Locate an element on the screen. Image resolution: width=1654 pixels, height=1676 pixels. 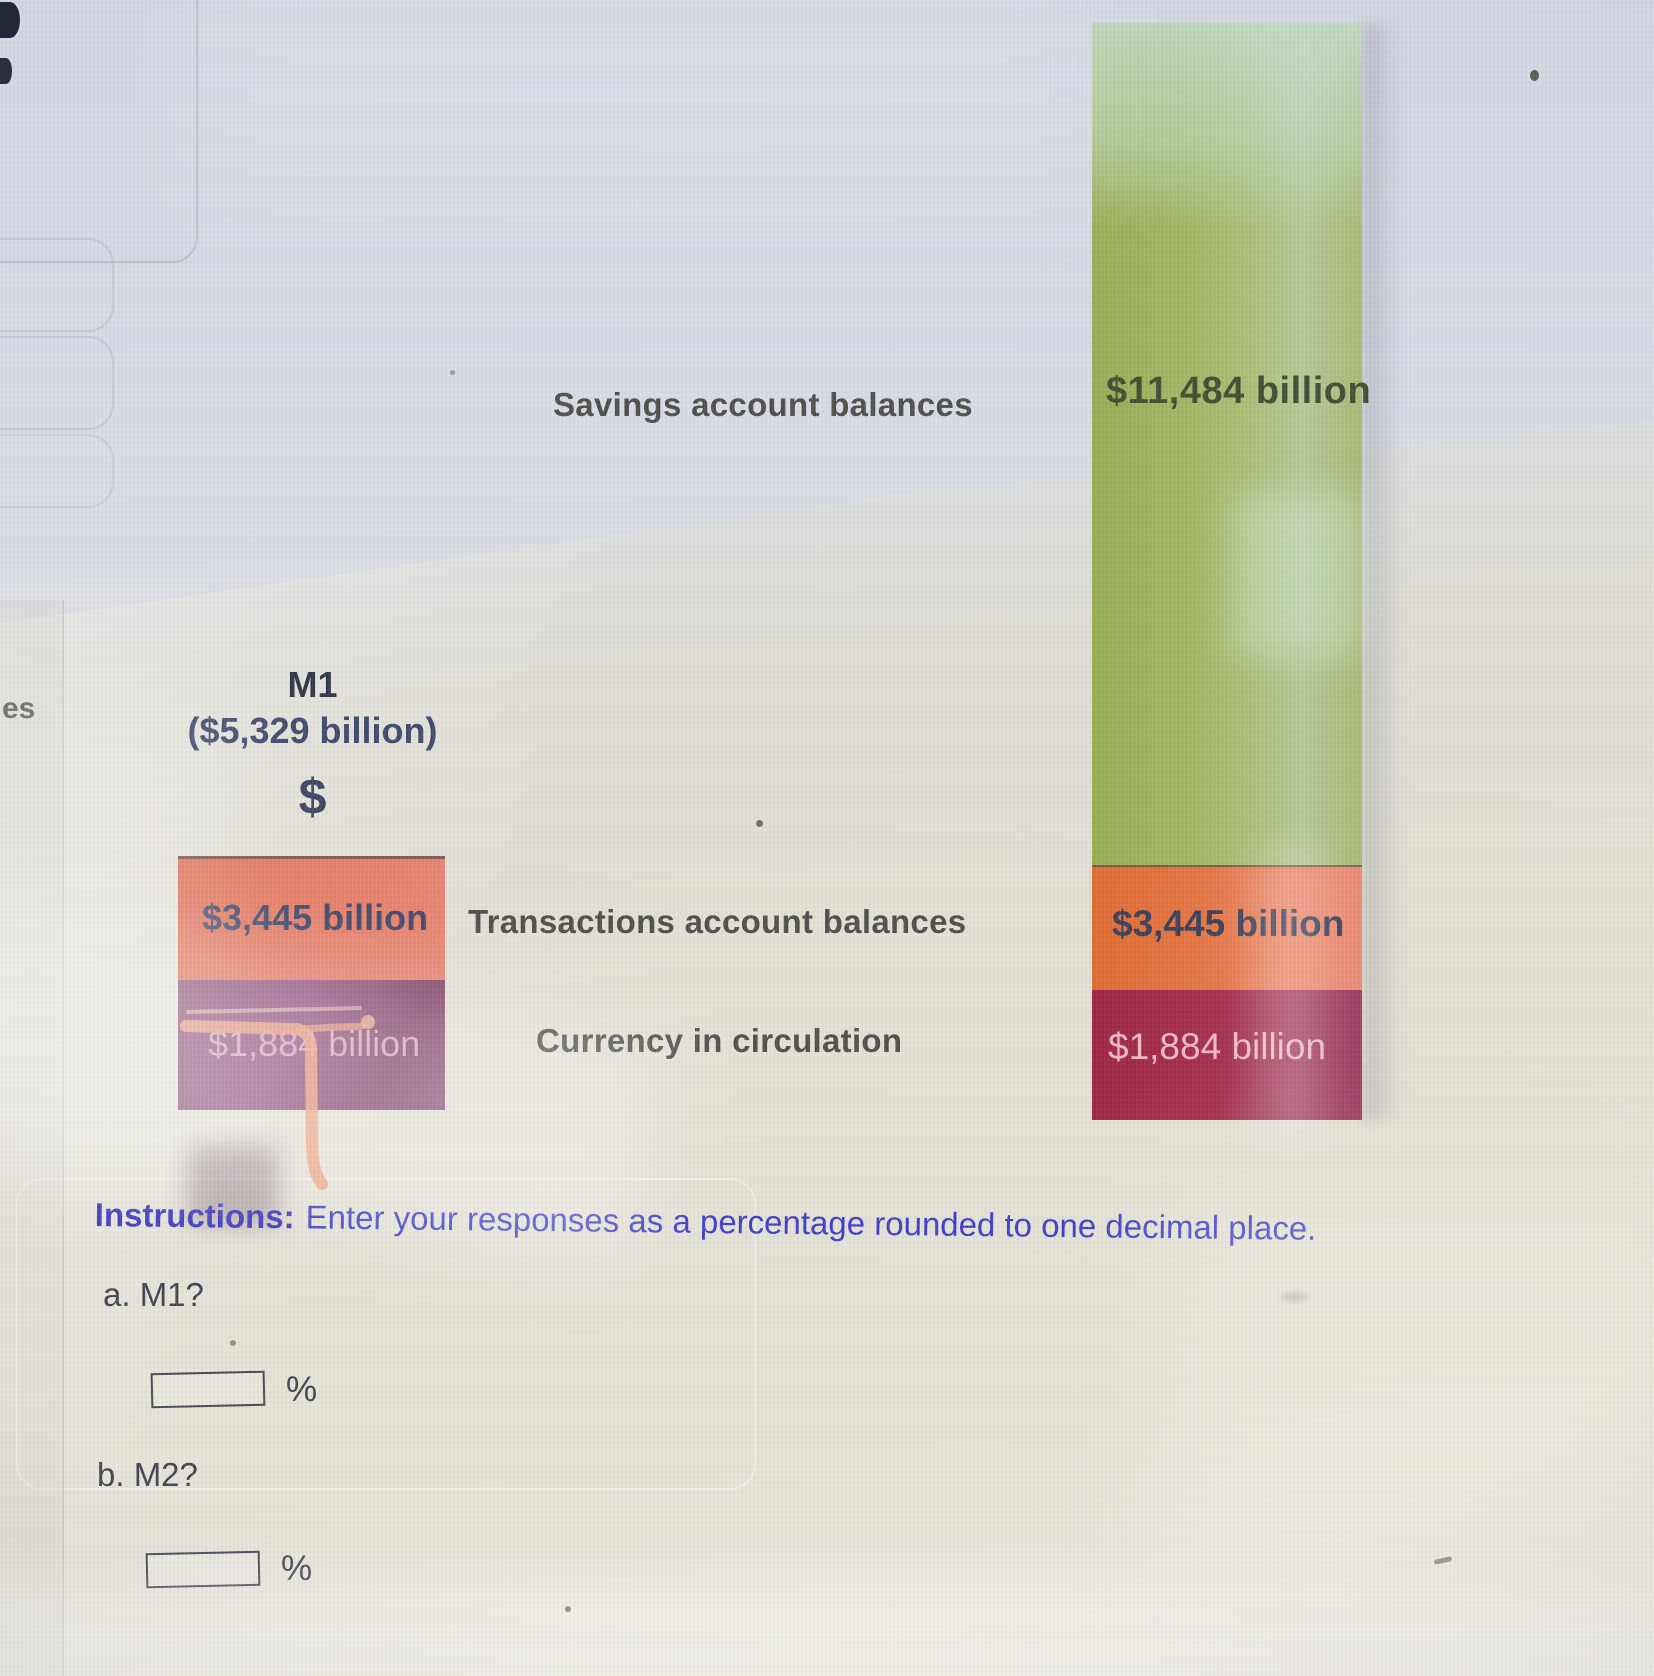
m2-segment-transactions is located at coordinates (1227, 927).